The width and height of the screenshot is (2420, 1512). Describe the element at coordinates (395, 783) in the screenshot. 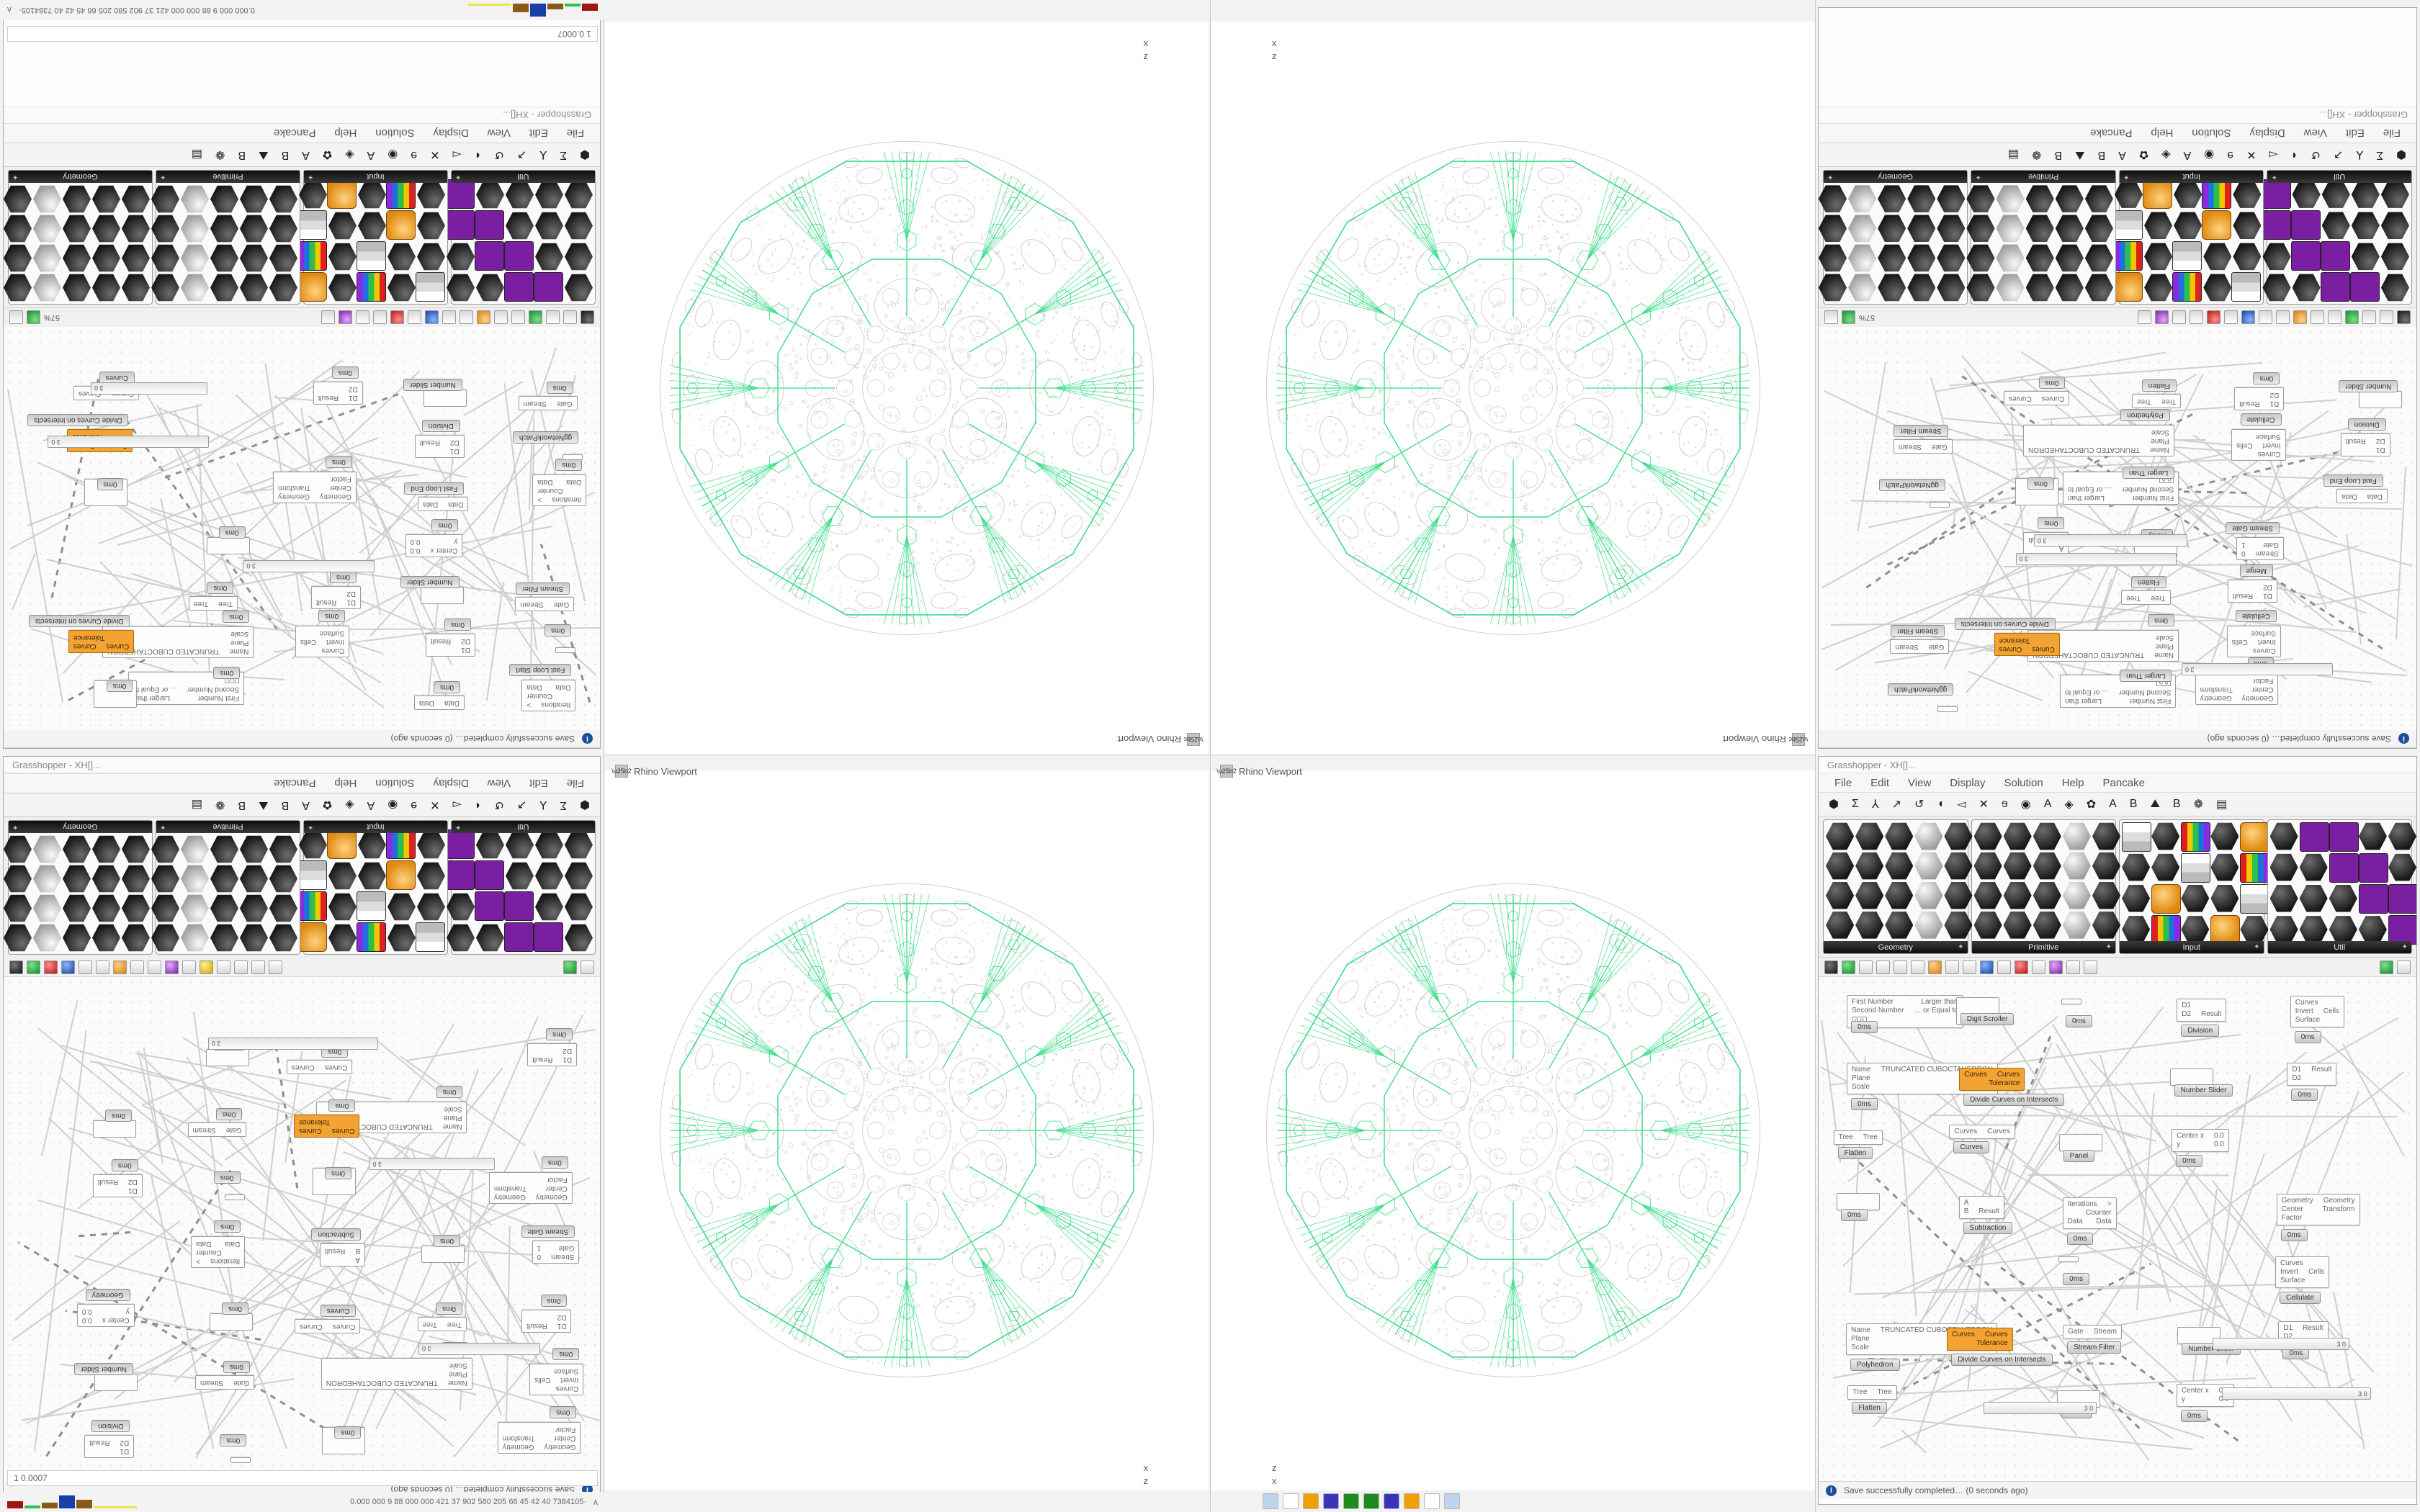

I see `gh-menu-item-solution: Solution` at that location.